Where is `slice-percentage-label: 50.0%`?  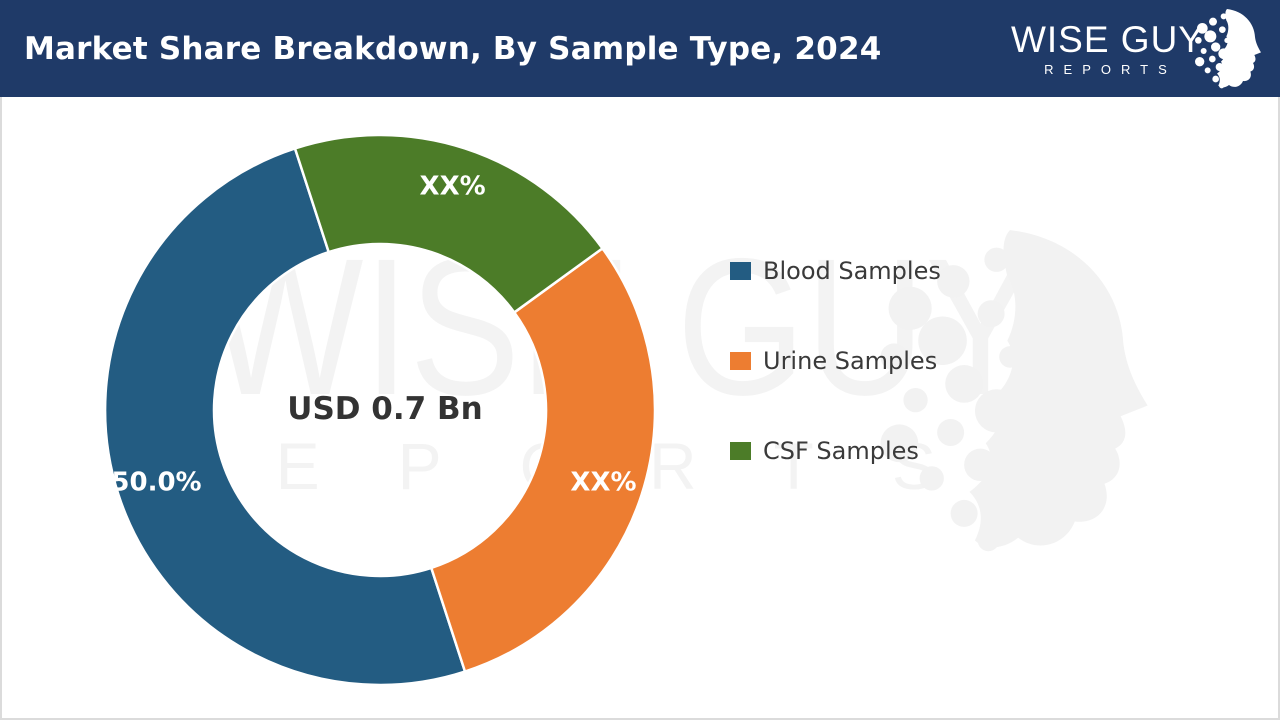
slice-percentage-label: 50.0% is located at coordinates (156, 483).